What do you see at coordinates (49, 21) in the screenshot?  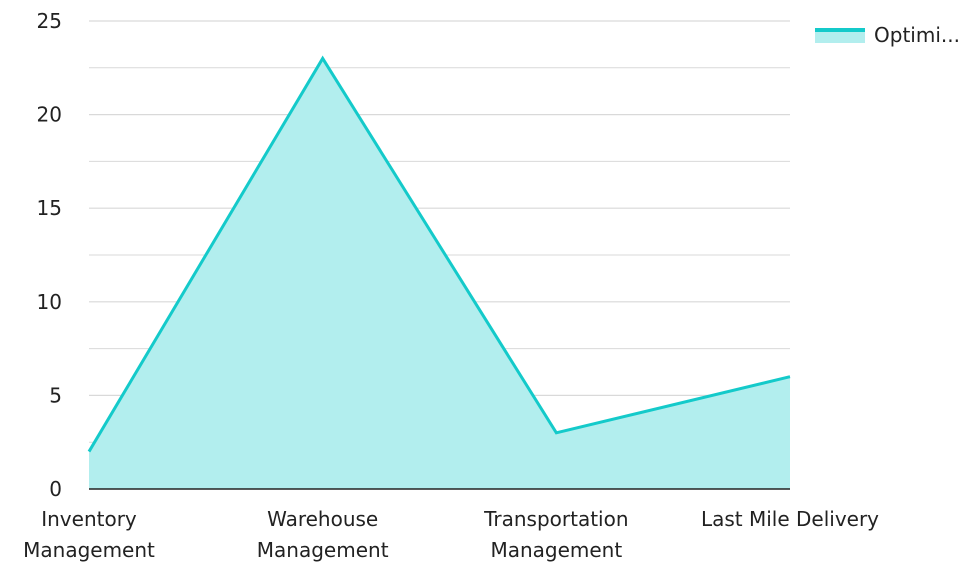 I see `y-tick-label: 25` at bounding box center [49, 21].